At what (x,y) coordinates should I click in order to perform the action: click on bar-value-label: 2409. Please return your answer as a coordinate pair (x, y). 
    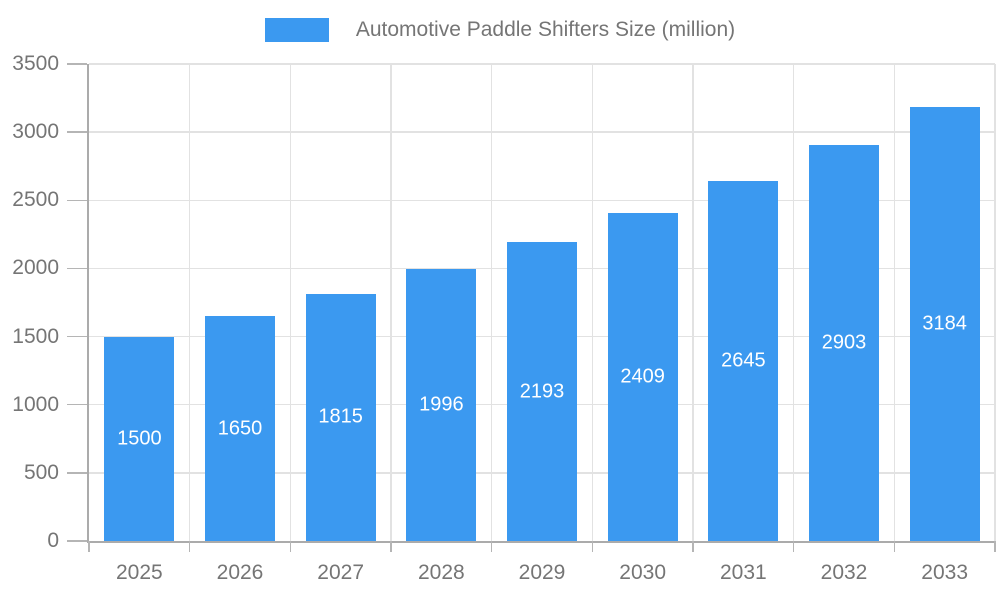
    Looking at the image, I should click on (642, 376).